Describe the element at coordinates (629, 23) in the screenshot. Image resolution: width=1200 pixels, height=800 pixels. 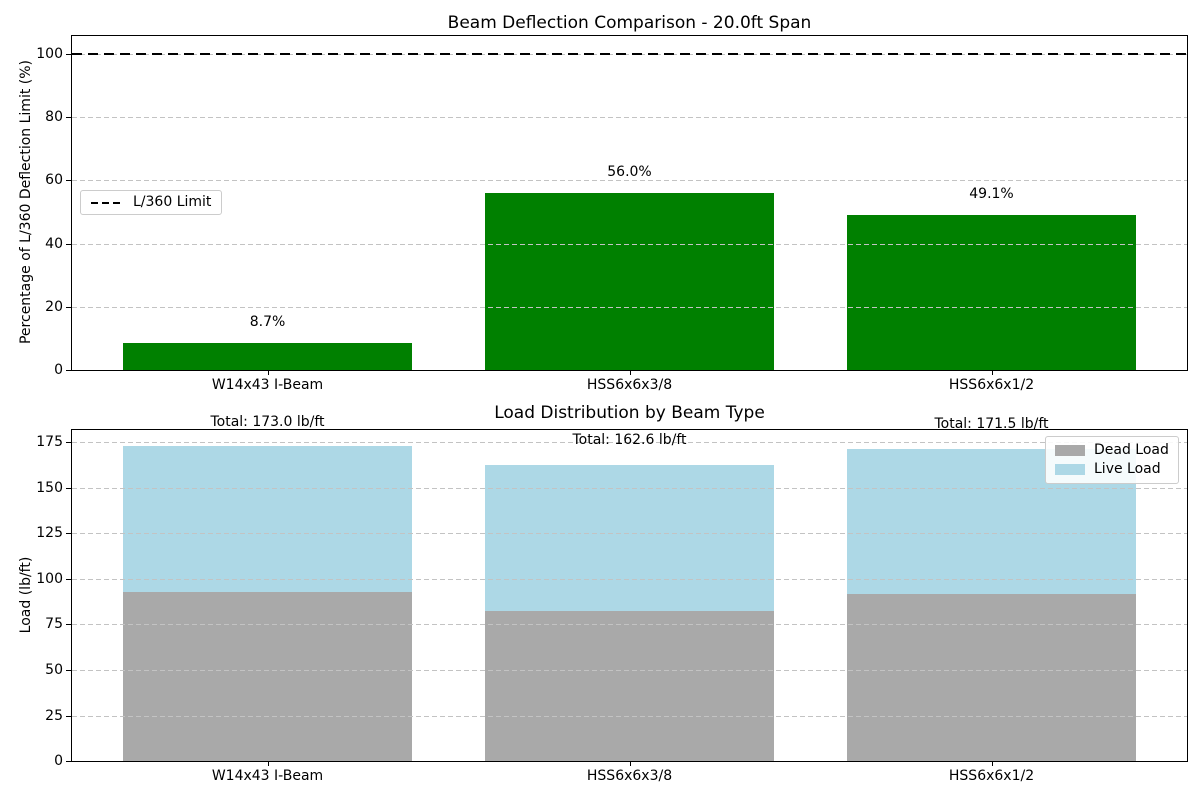
I see `chart-title: Beam Deflection Comparison - 20.0ft Span` at that location.